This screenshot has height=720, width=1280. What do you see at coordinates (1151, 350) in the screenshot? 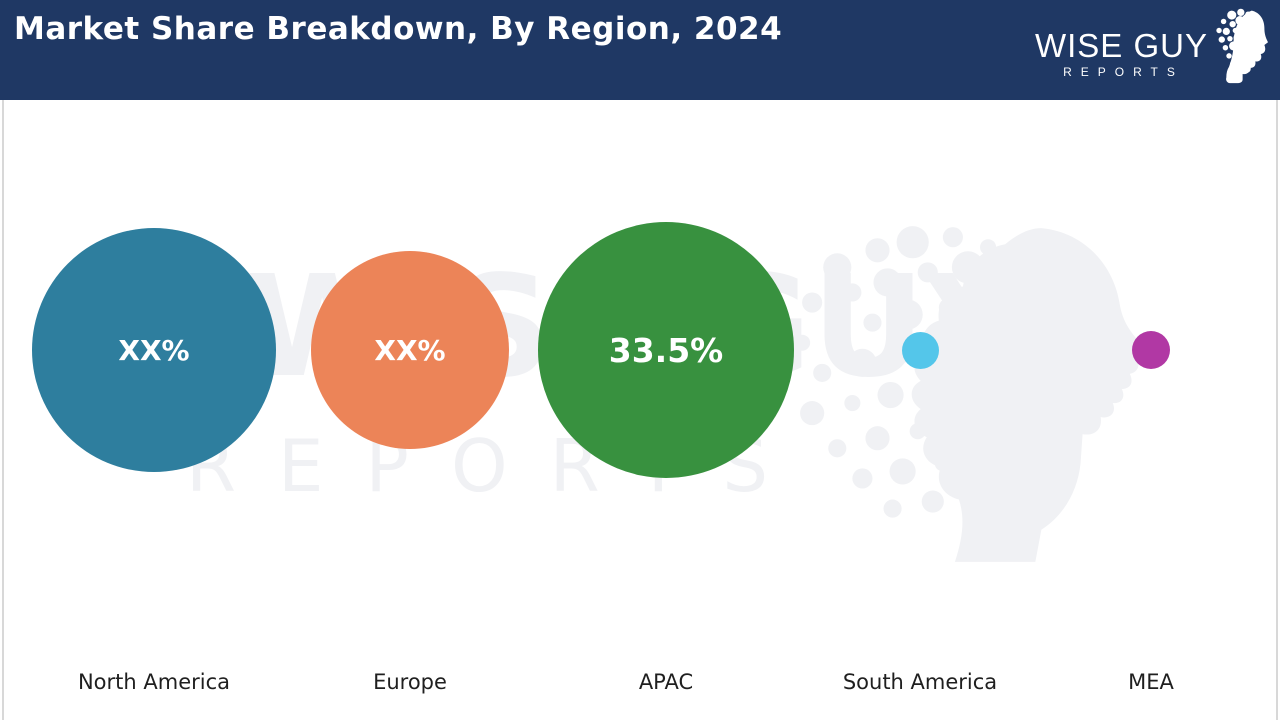
I see `bubble-mea` at bounding box center [1151, 350].